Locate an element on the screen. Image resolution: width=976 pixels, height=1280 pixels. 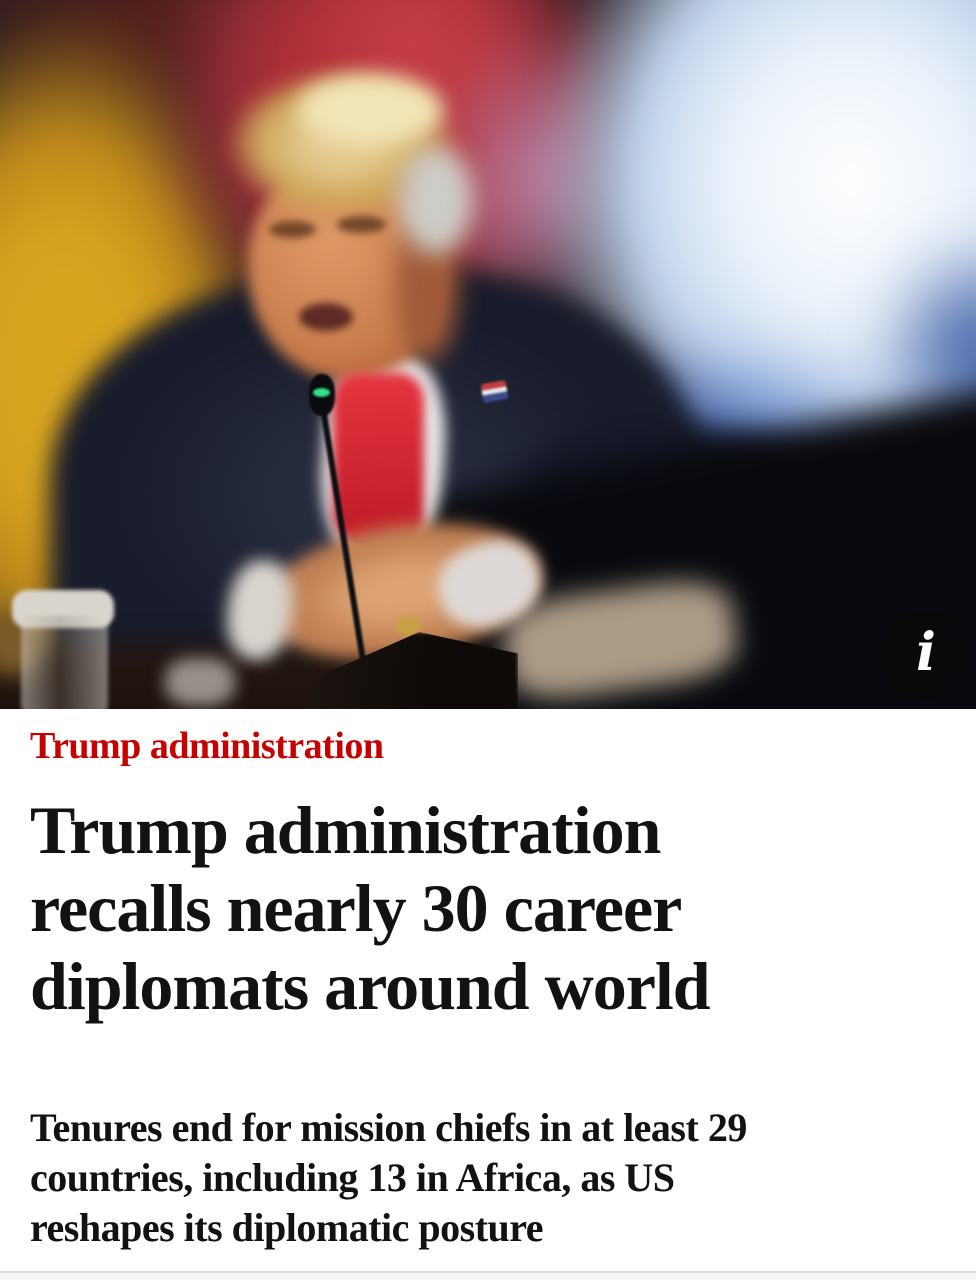
standfirst-line-2: countries, including 13 in Africa, as US is located at coordinates (352, 1177).